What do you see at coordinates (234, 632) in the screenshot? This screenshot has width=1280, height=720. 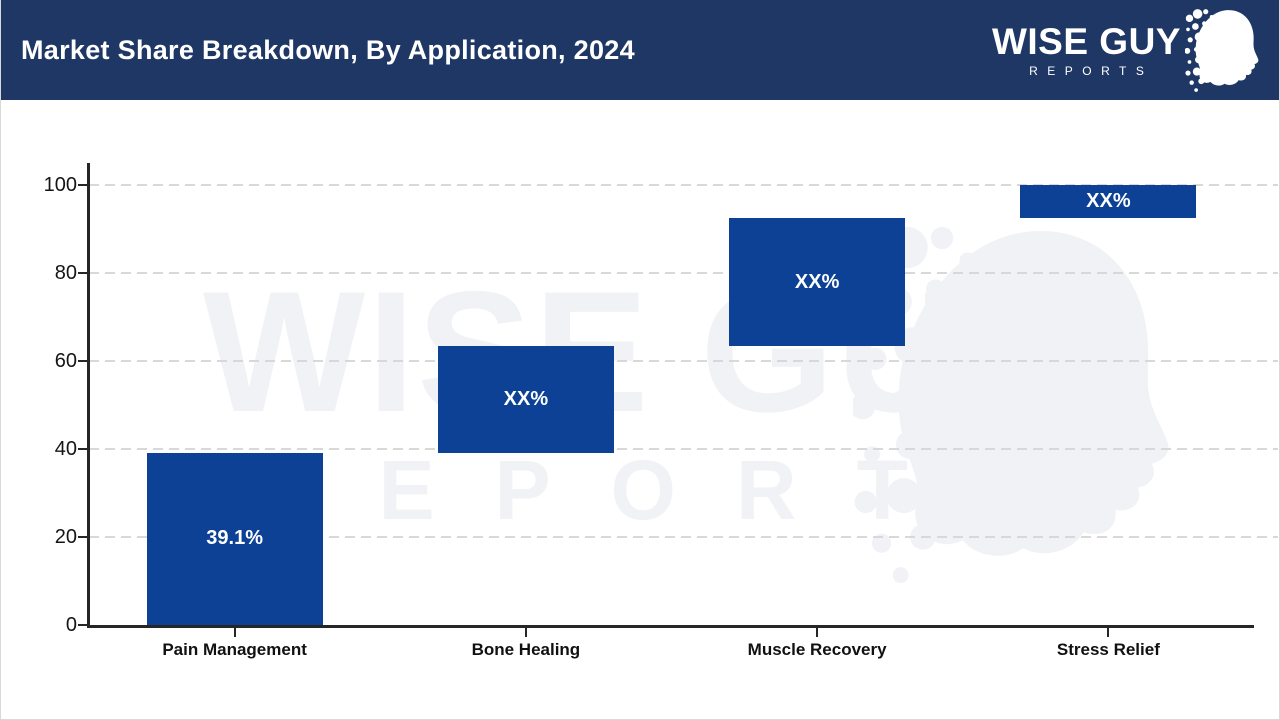 I see `x-tick-pain-management` at bounding box center [234, 632].